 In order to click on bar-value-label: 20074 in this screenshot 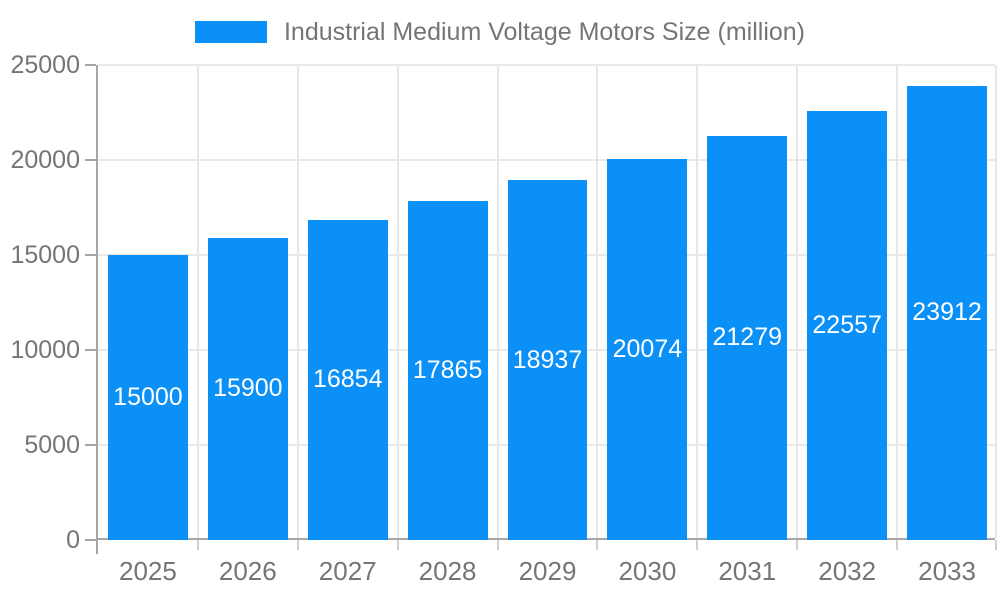, I will do `click(647, 348)`.